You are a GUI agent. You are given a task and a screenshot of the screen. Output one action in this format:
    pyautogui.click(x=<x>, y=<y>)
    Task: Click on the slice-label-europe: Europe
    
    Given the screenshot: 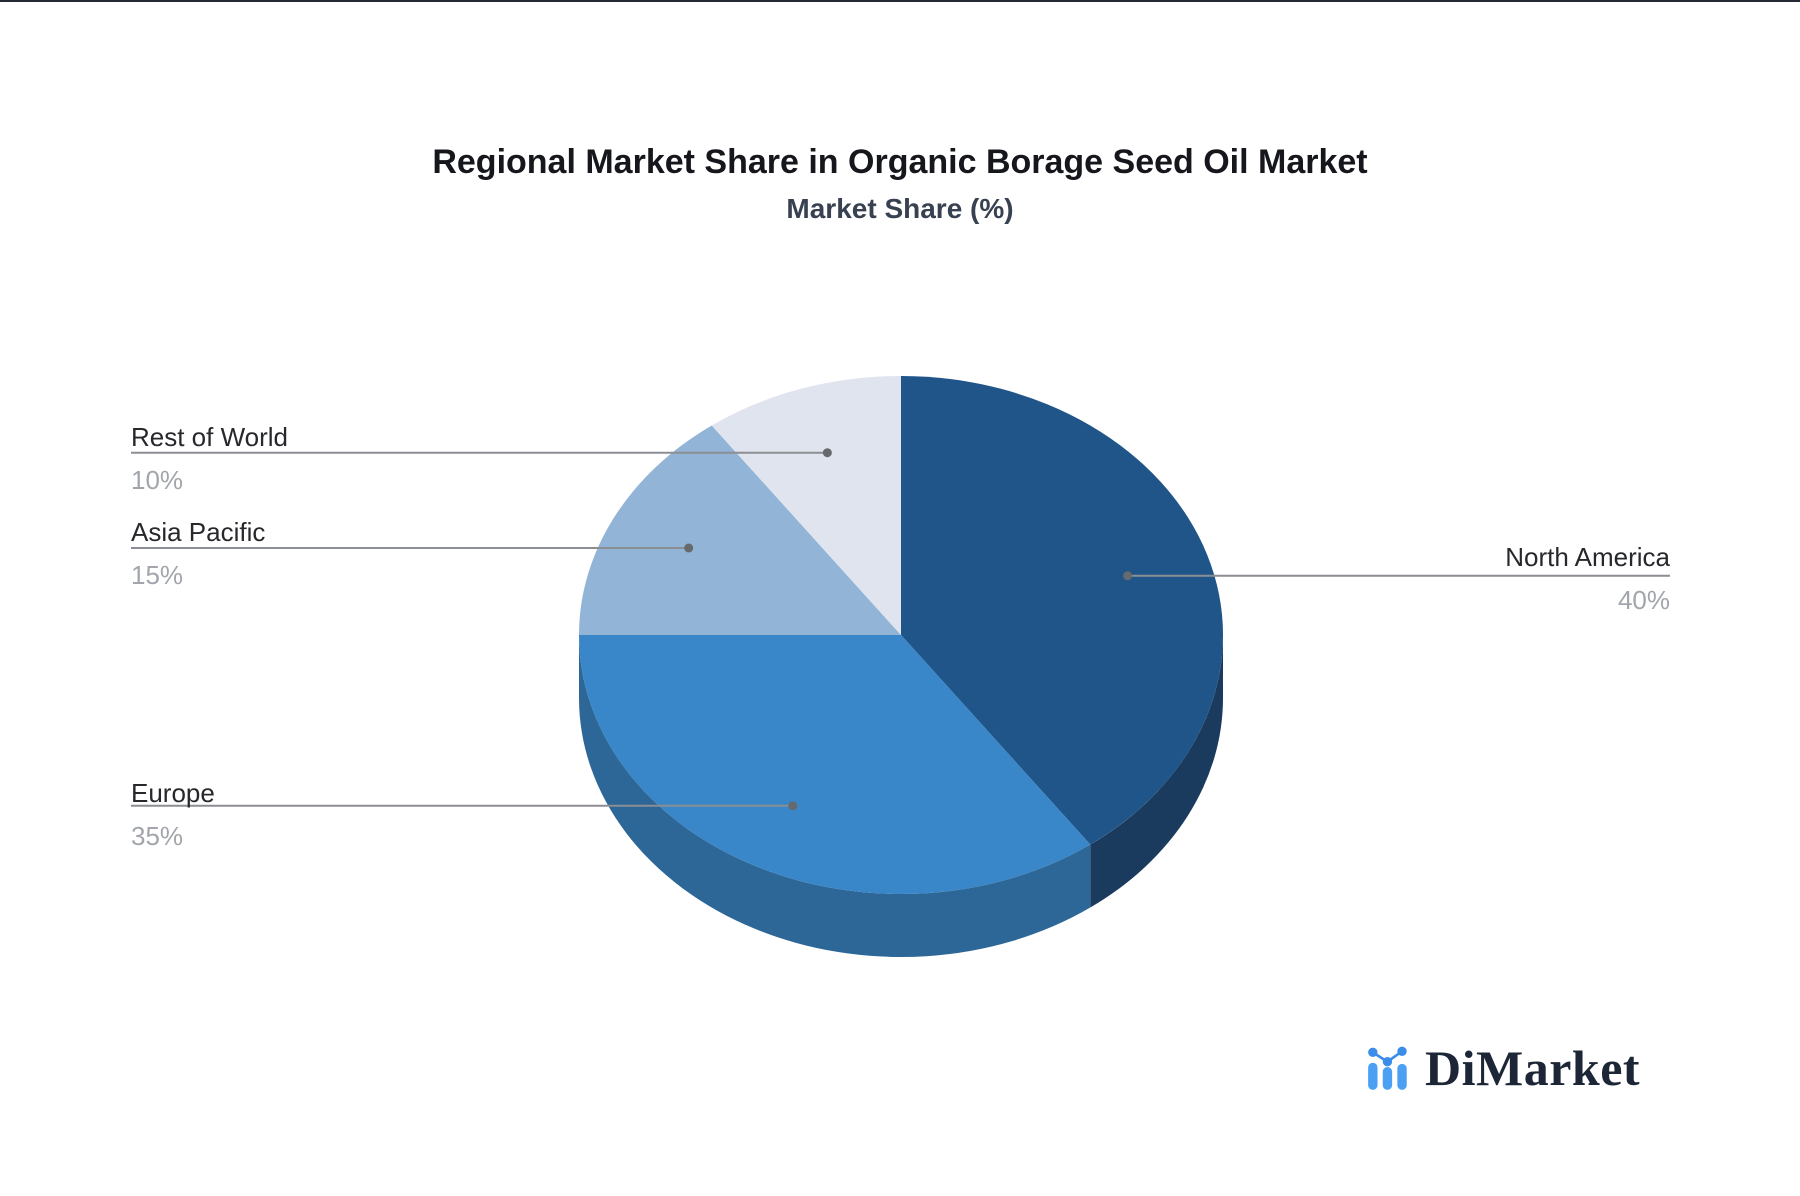 What is the action you would take?
    pyautogui.click(x=173, y=793)
    